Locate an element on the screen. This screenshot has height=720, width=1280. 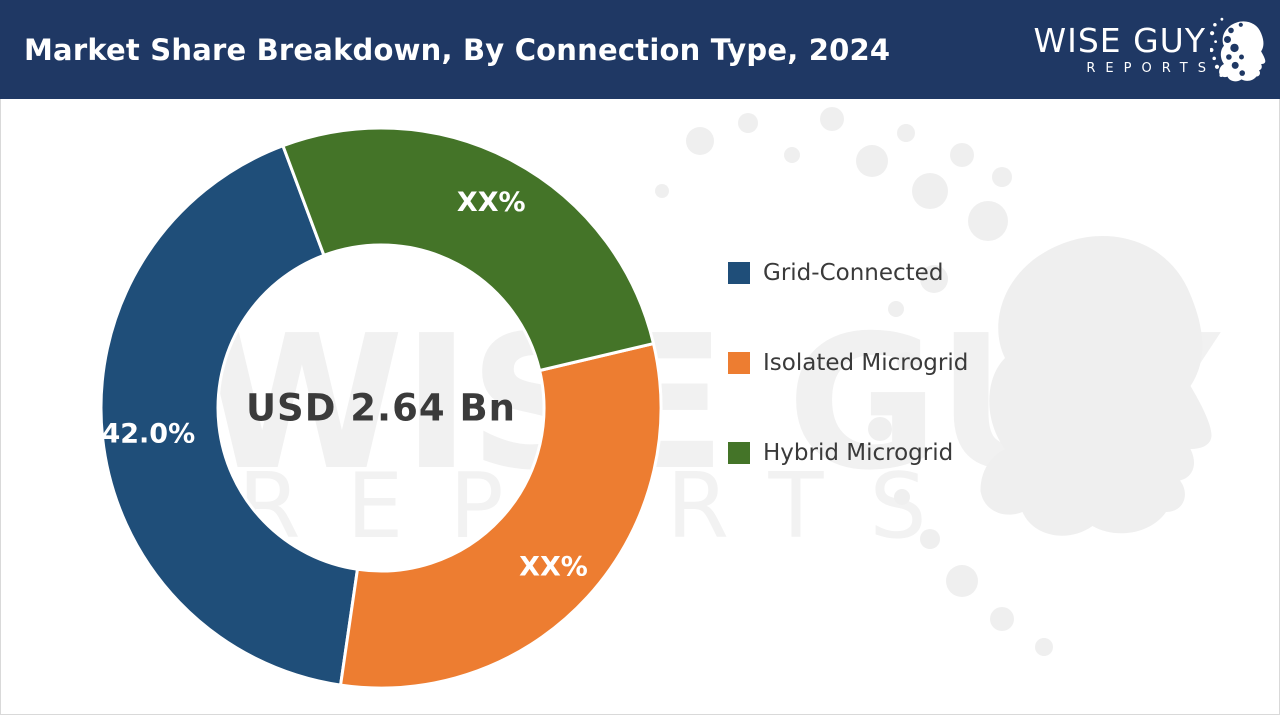
legend-label-grid-connected: Grid-Connected is located at coordinates (853, 273).